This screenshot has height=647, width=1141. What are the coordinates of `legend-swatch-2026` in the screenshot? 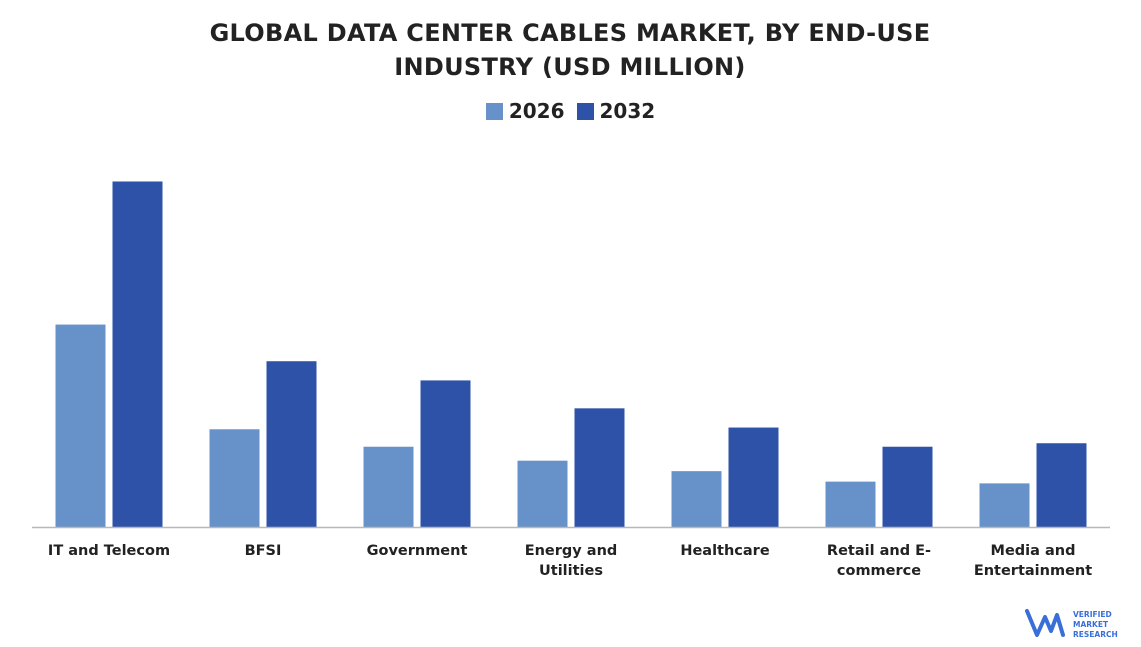 It's located at (494, 111).